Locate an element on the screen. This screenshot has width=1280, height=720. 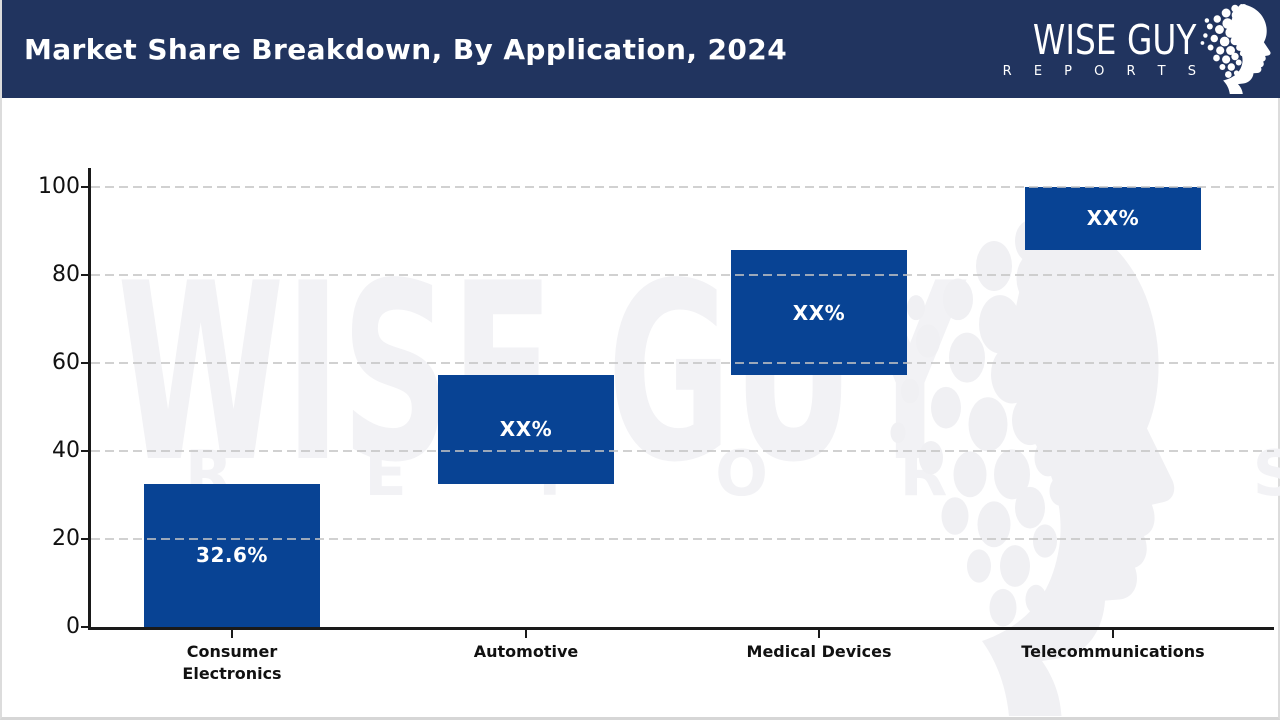
category-label-automotive: Automotive is located at coordinates (526, 651).